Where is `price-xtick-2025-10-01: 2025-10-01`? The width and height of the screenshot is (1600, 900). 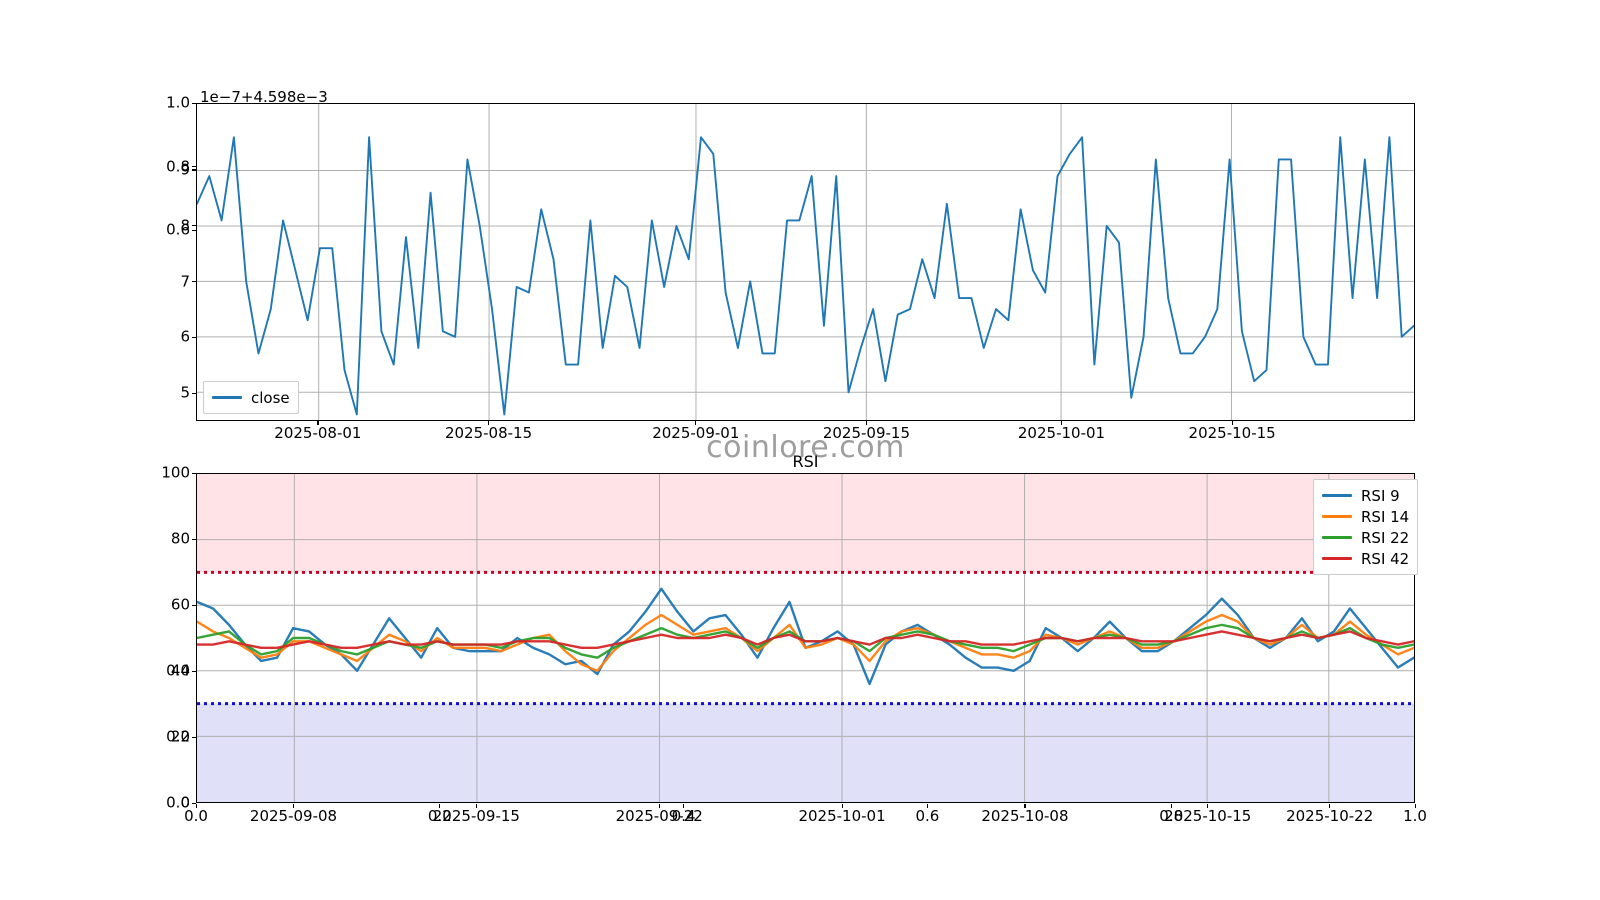
price-xtick-2025-10-01: 2025-10-01 is located at coordinates (1061, 433).